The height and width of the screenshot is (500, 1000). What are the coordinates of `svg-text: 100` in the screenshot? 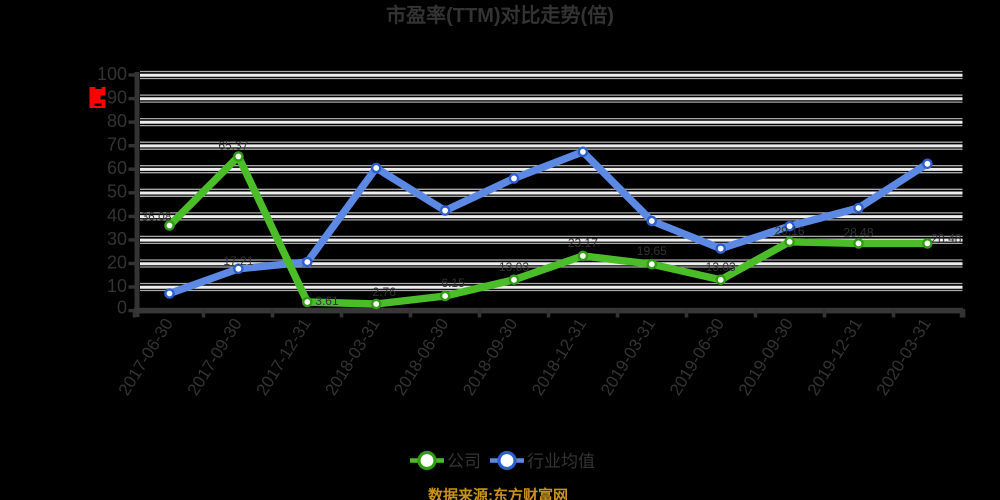 It's located at (112, 74).